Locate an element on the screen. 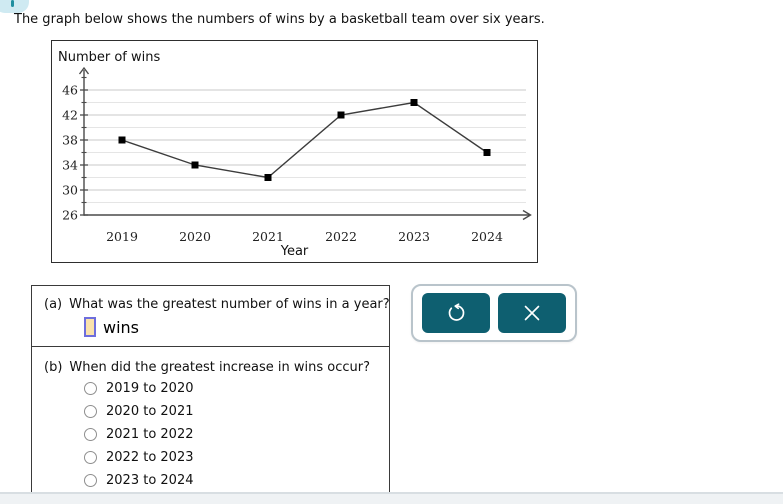 Image resolution: width=783 pixels, height=504 pixels. wins-unit-label: wins is located at coordinates (121, 327).